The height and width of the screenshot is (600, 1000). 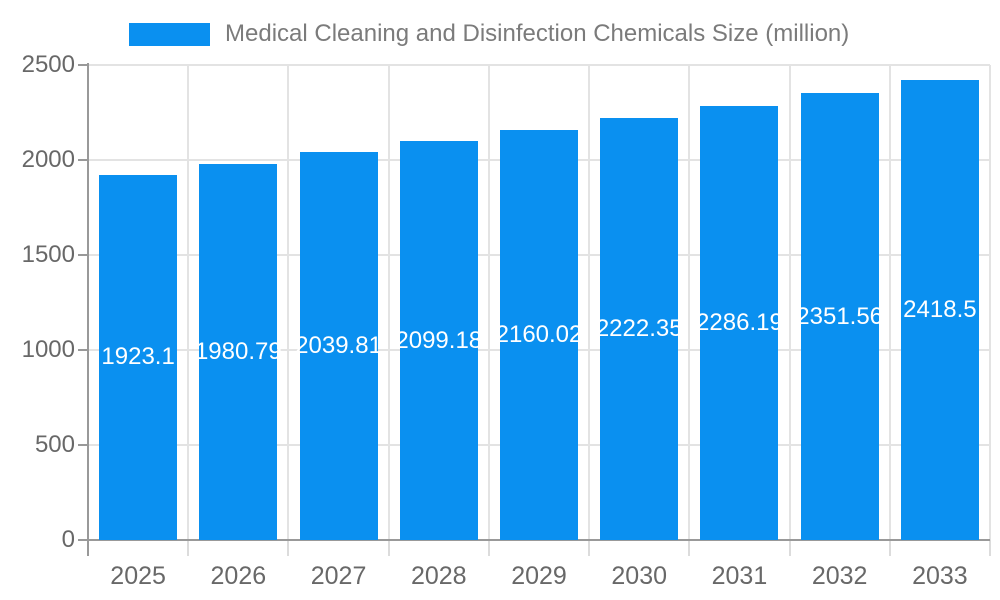 What do you see at coordinates (238, 576) in the screenshot?
I see `x-tick-label: 2026` at bounding box center [238, 576].